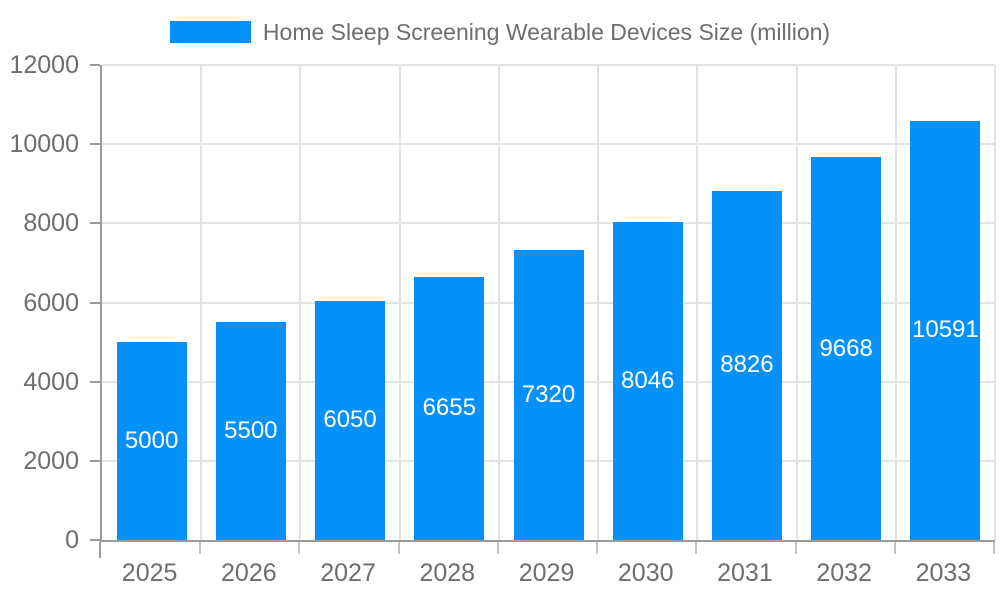 The height and width of the screenshot is (600, 1000). What do you see at coordinates (51, 223) in the screenshot?
I see `y-tick-label: 8000` at bounding box center [51, 223].